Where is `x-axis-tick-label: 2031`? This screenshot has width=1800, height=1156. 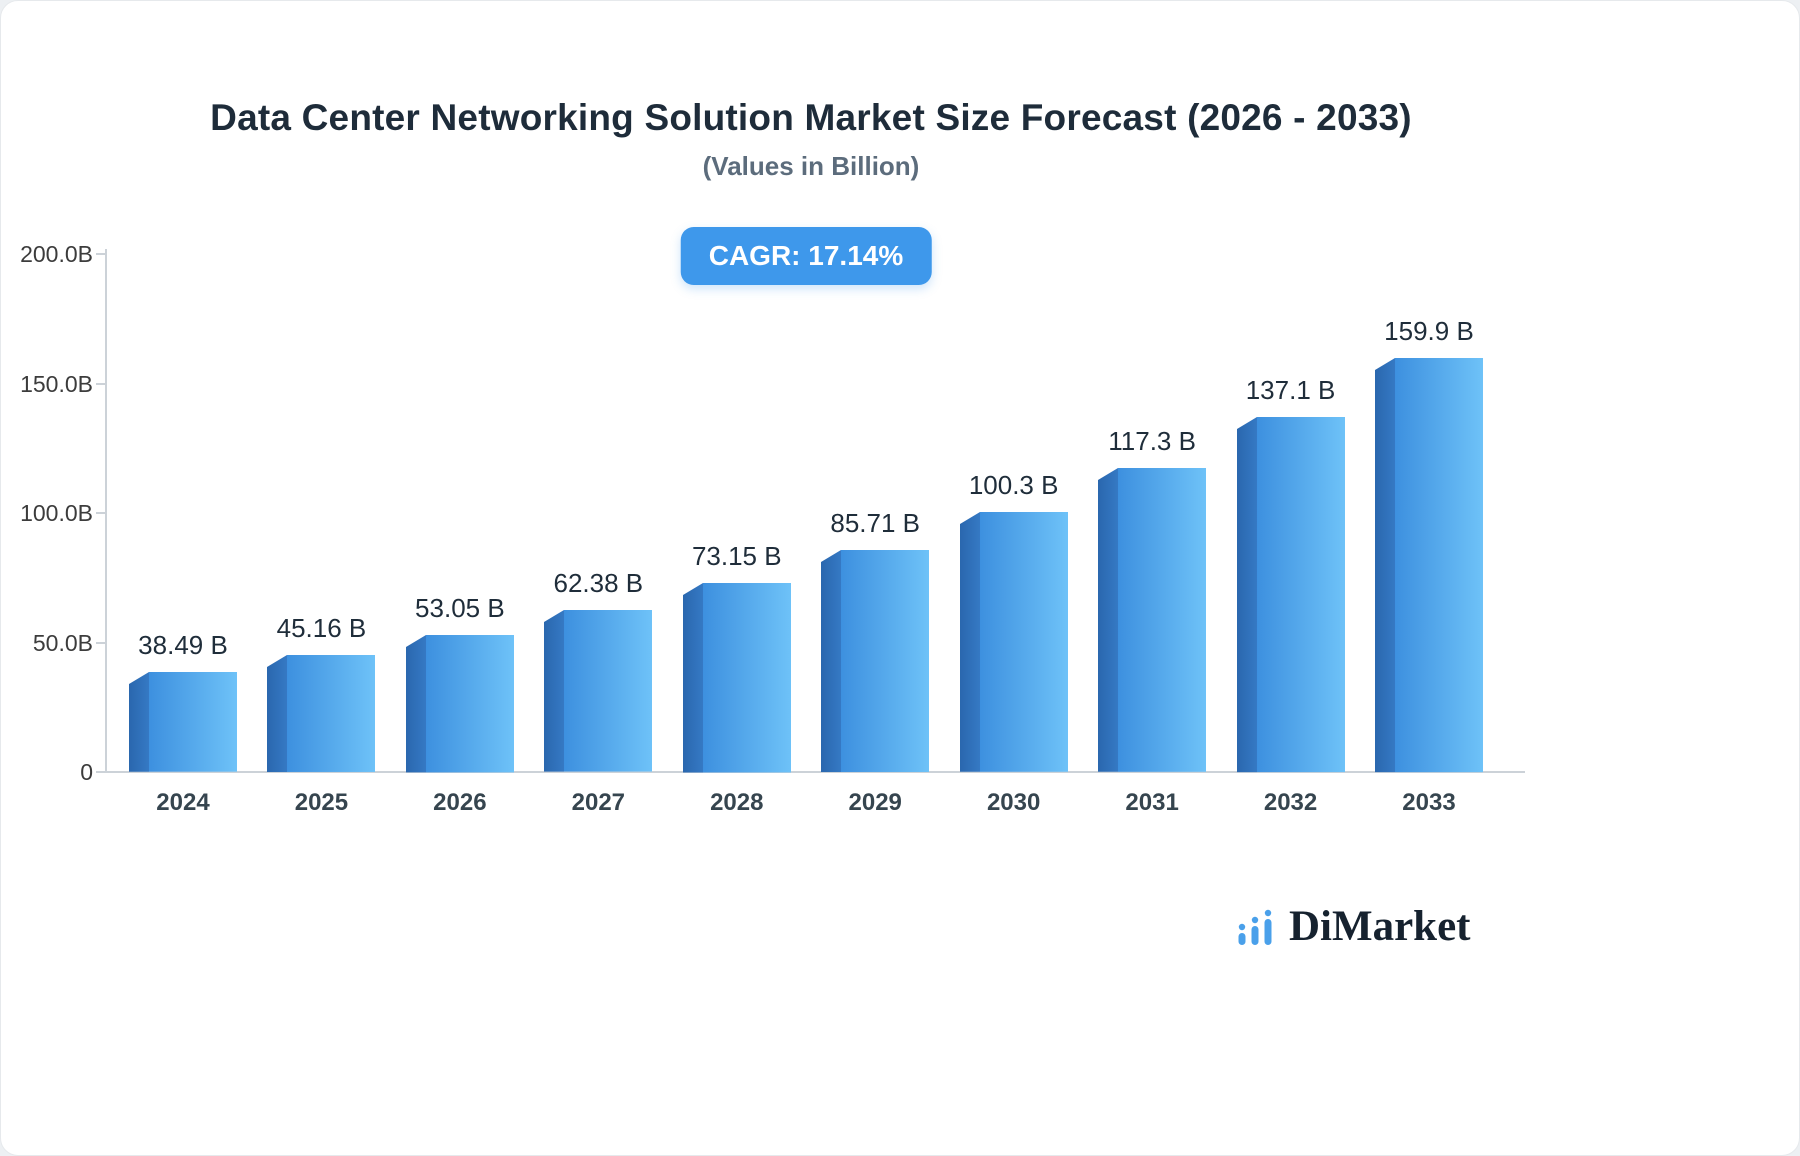 x-axis-tick-label: 2031 is located at coordinates (1152, 802).